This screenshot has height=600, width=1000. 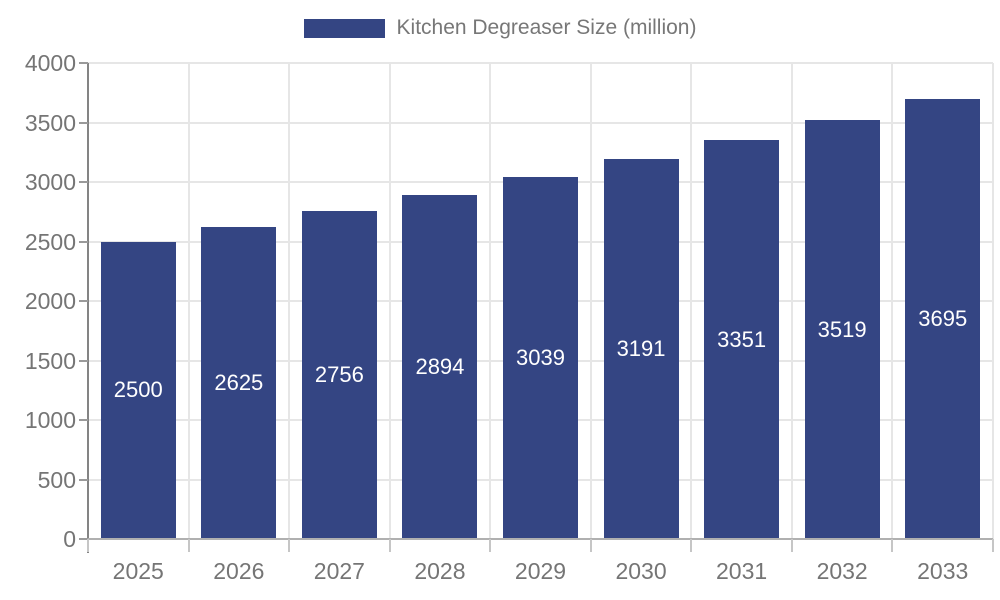 I want to click on y-axis-tick-label: 2000, so click(x=50, y=301).